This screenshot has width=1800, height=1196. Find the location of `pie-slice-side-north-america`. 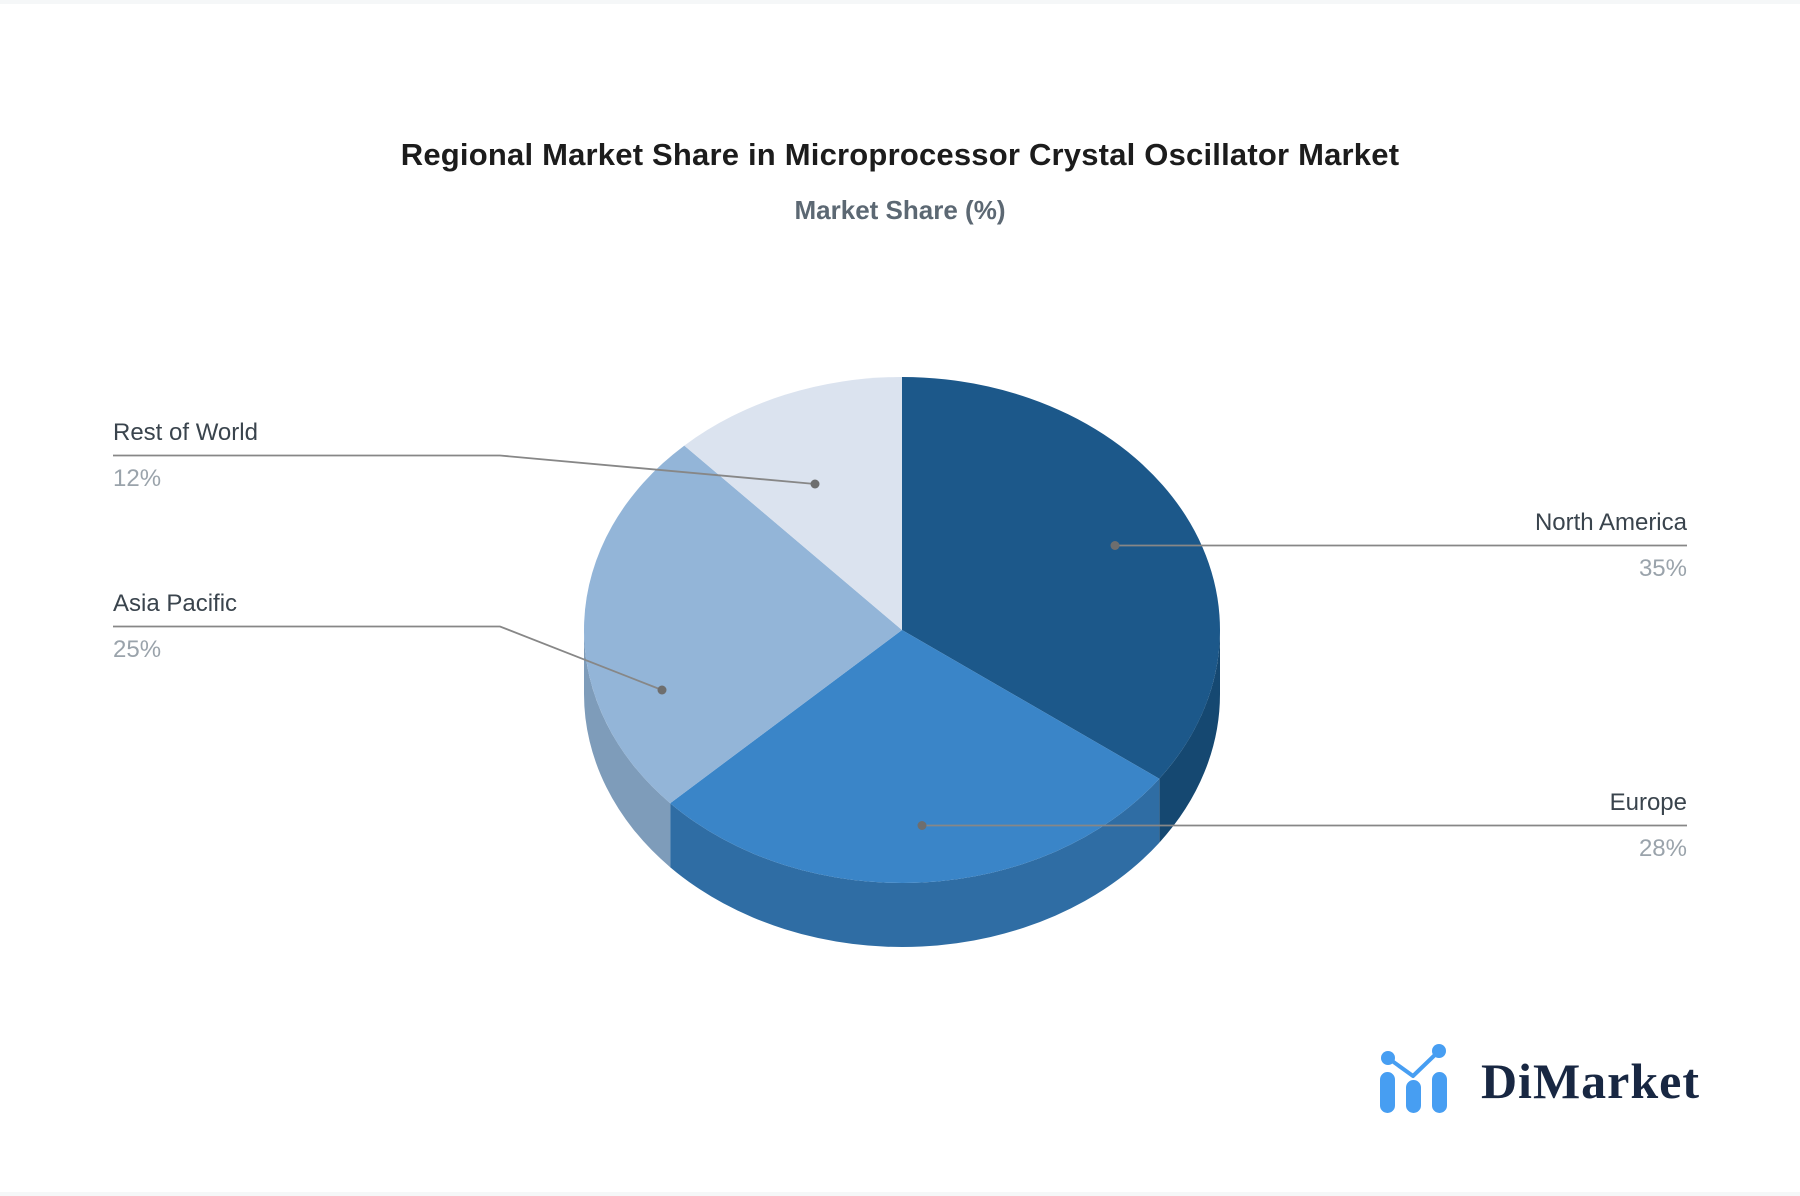

pie-slice-side-north-america is located at coordinates (1189, 736).